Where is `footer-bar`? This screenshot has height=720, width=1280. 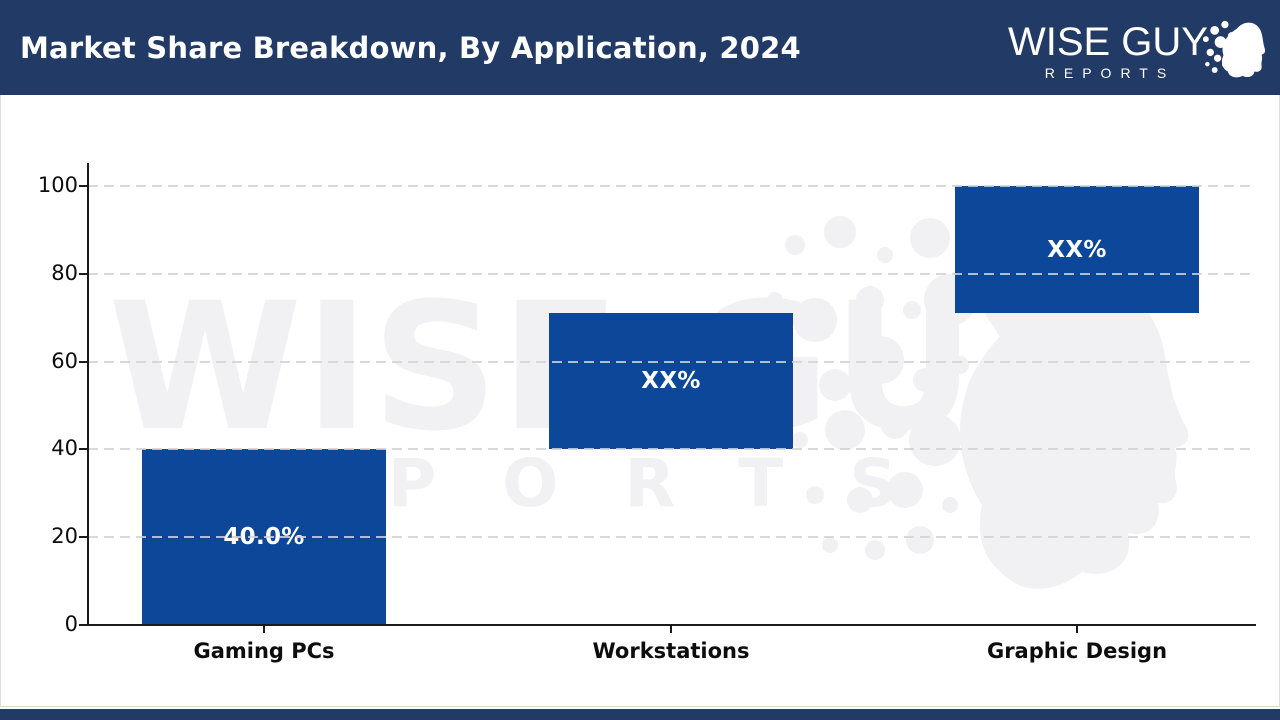 footer-bar is located at coordinates (640, 714).